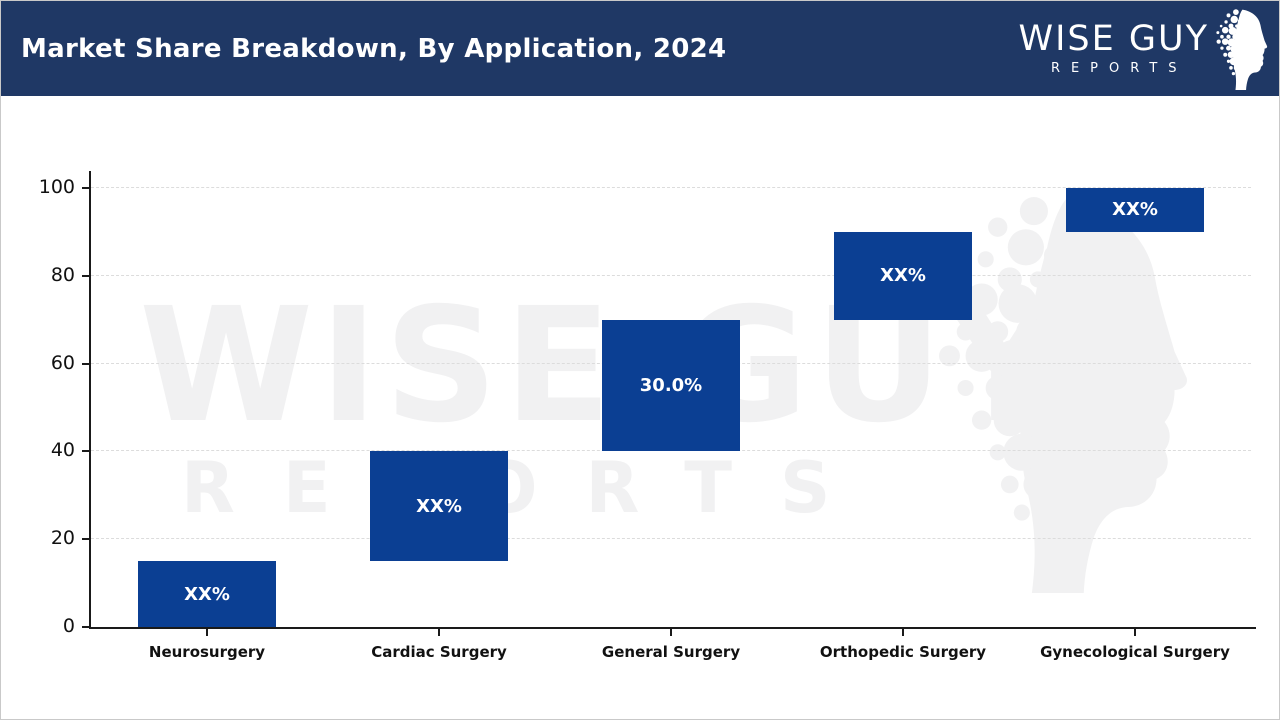 This screenshot has width=1280, height=720. I want to click on brand-logo: WISE GUY REPORTS, so click(1143, 49).